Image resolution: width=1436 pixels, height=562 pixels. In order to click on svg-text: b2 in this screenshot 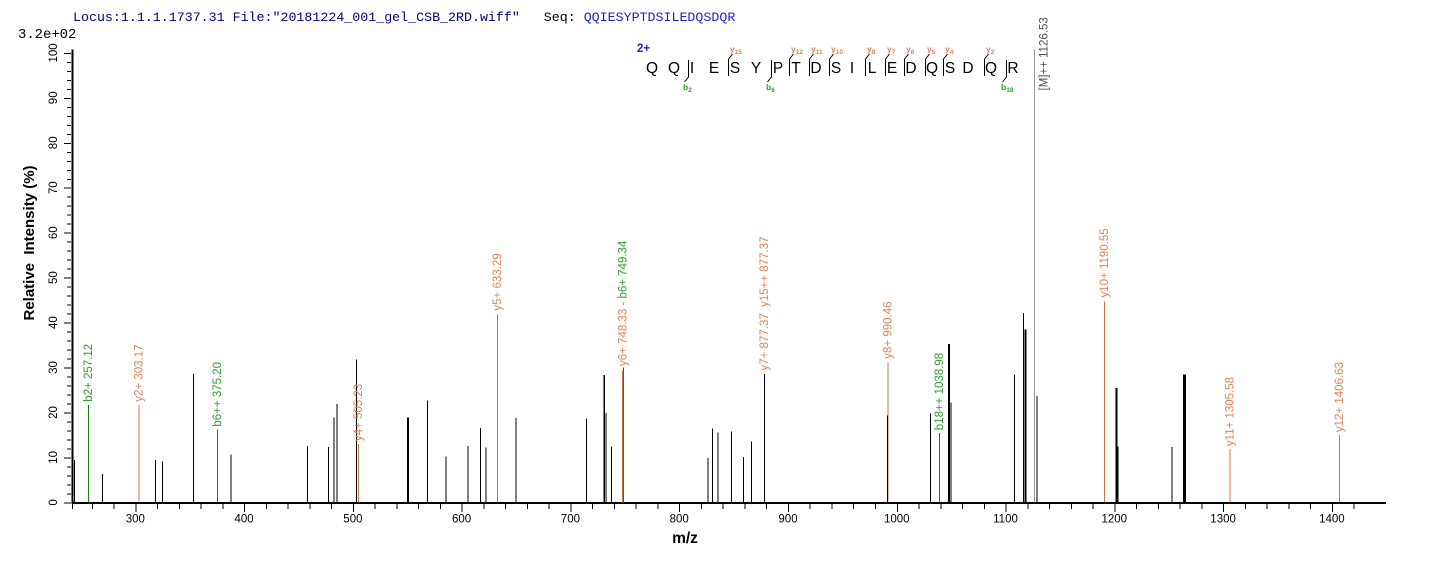, I will do `click(687, 88)`.